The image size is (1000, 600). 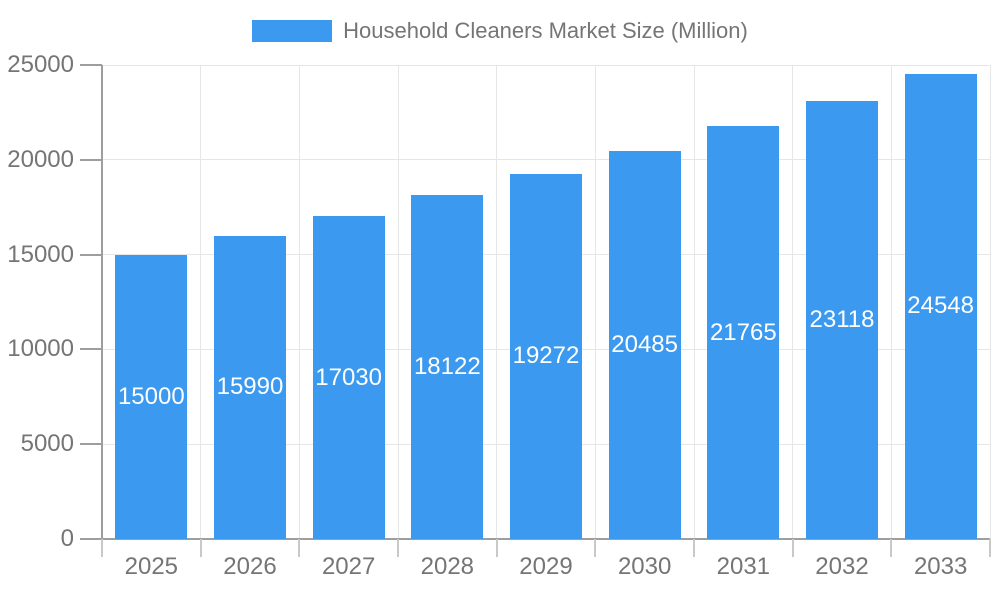 What do you see at coordinates (644, 566) in the screenshot?
I see `x-axis-category-label: 2030` at bounding box center [644, 566].